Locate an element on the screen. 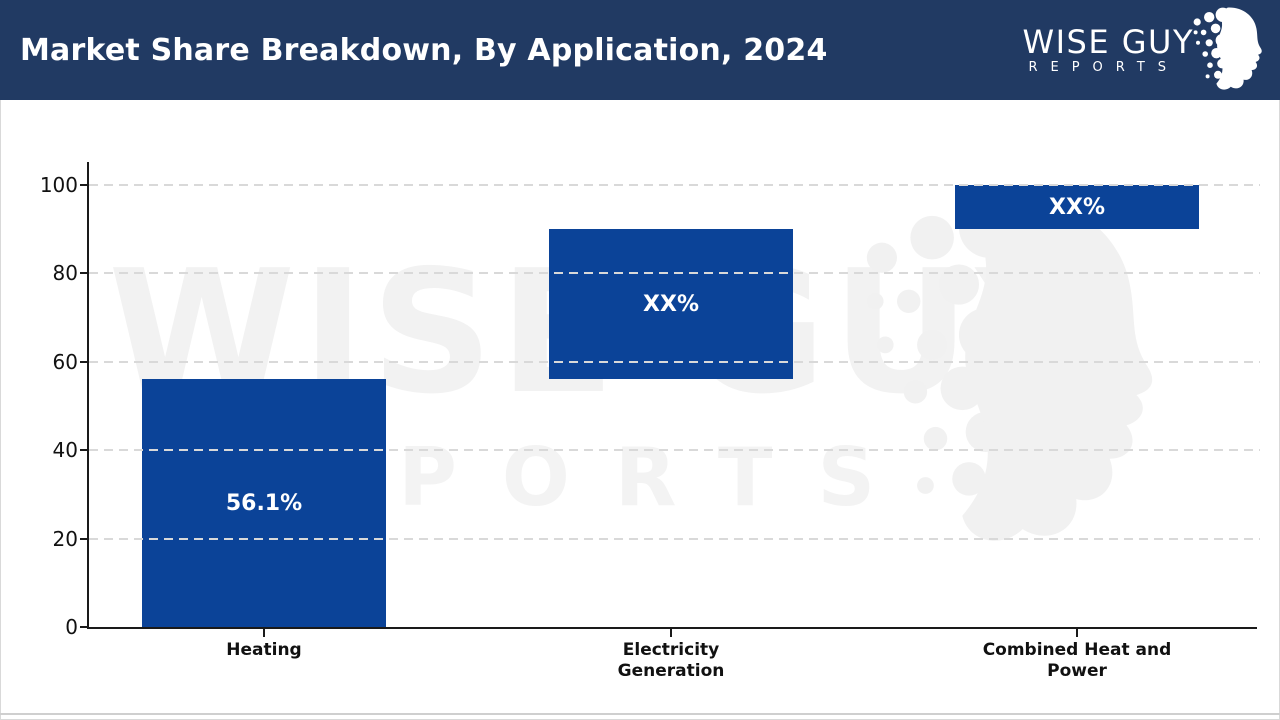  x-category-label-heating: Heating is located at coordinates (264, 650).